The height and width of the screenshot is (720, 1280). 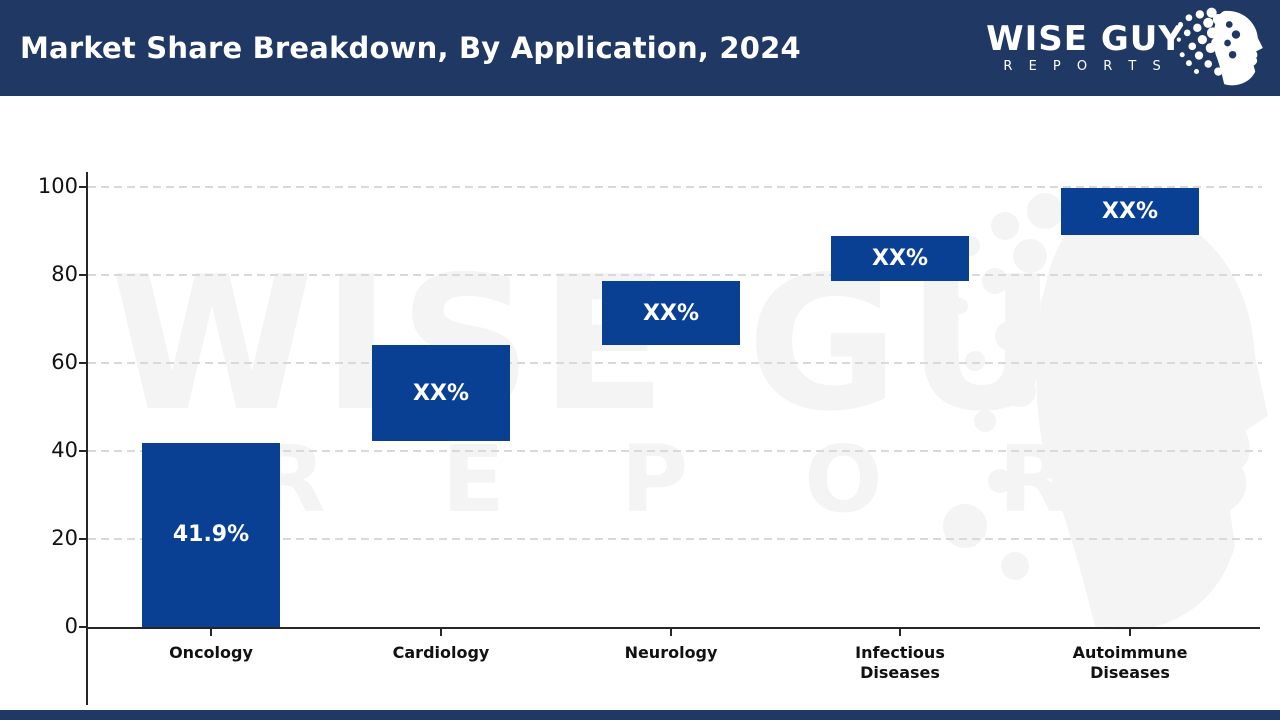 What do you see at coordinates (671, 632) in the screenshot?
I see `x-tick-neurology` at bounding box center [671, 632].